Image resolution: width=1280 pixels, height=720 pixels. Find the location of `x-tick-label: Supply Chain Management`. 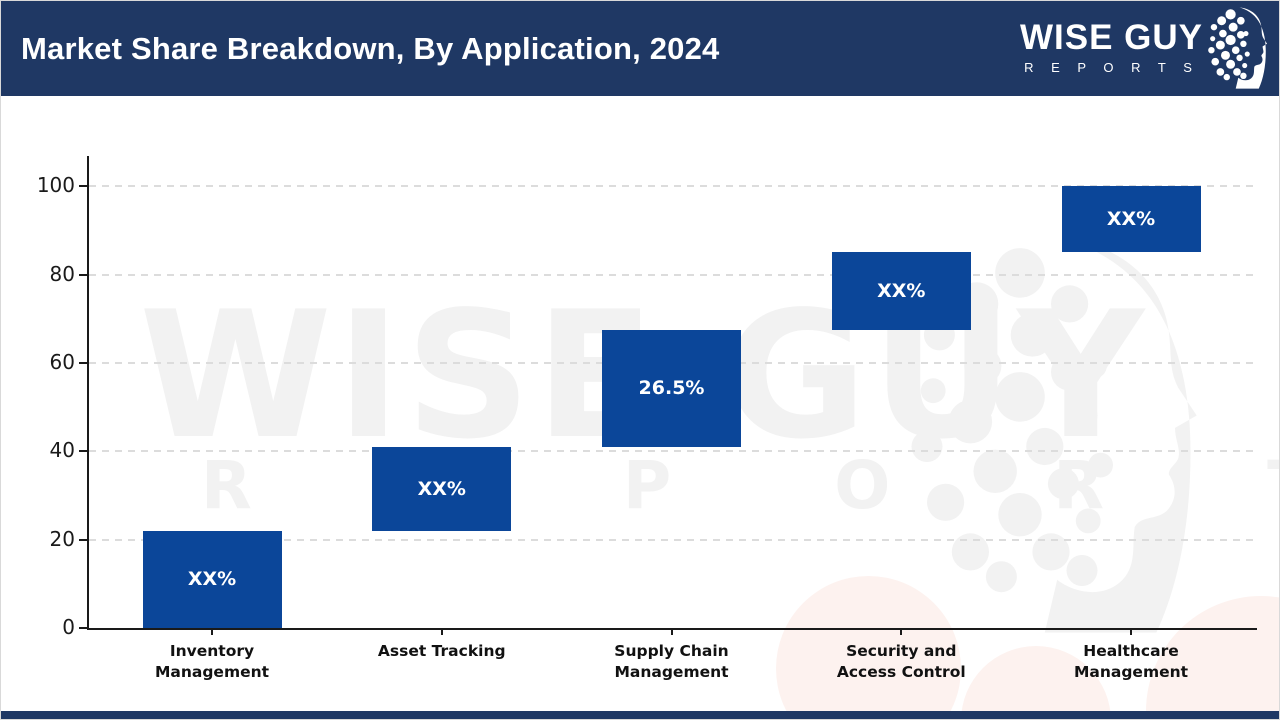

x-tick-label: Supply Chain Management is located at coordinates (672, 662).